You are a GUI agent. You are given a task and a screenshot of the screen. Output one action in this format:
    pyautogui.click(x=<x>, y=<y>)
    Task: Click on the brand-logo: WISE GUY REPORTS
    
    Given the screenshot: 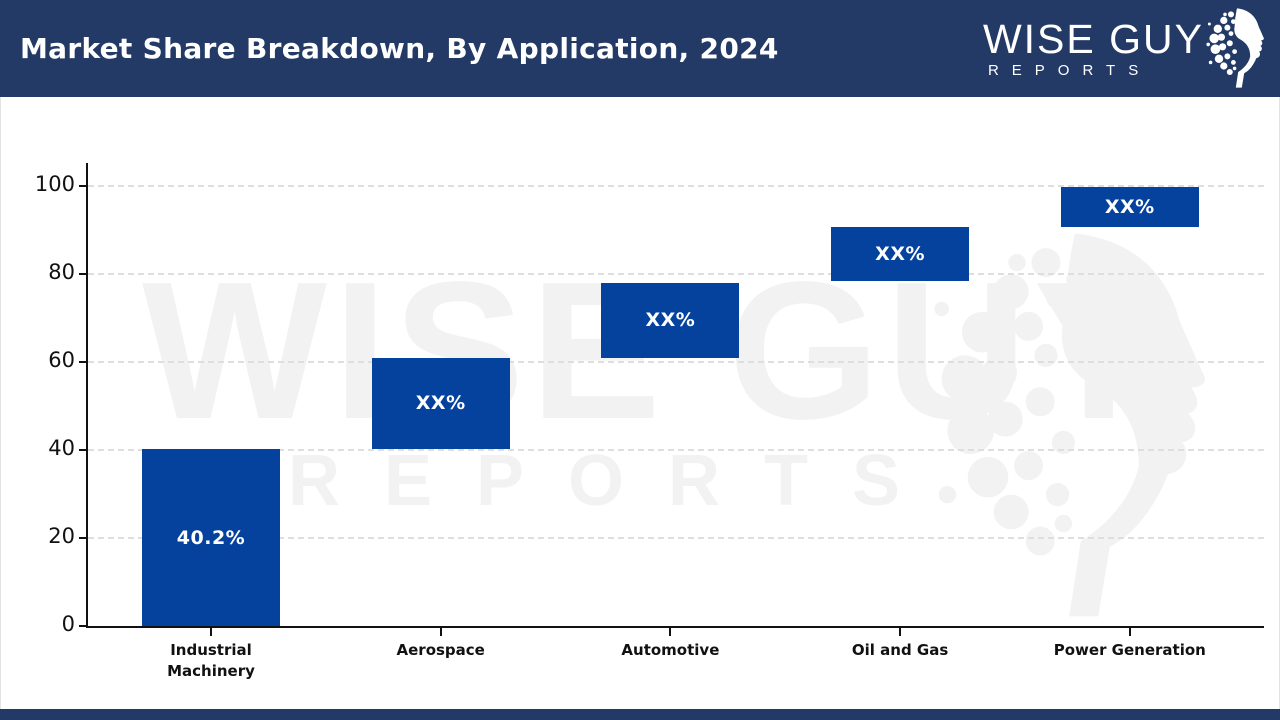 What is the action you would take?
    pyautogui.click(x=1125, y=48)
    